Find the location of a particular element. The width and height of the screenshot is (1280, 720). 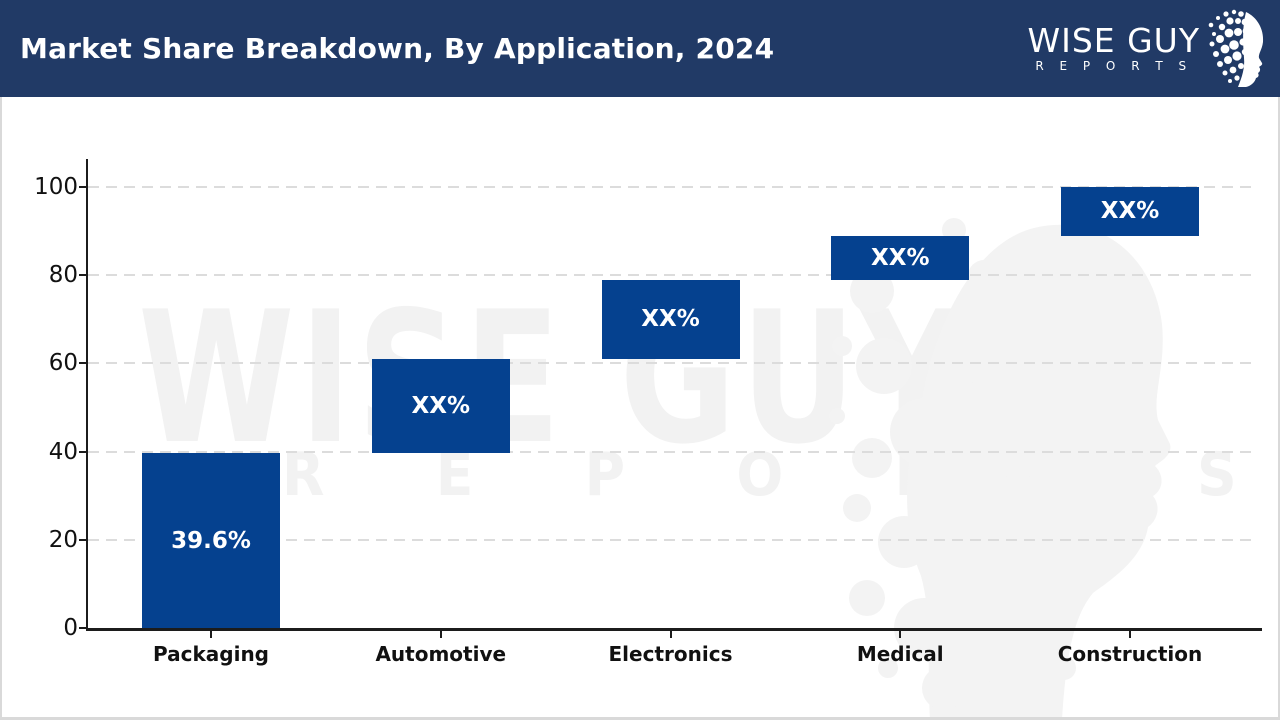

page-border-left is located at coordinates (1, 408).